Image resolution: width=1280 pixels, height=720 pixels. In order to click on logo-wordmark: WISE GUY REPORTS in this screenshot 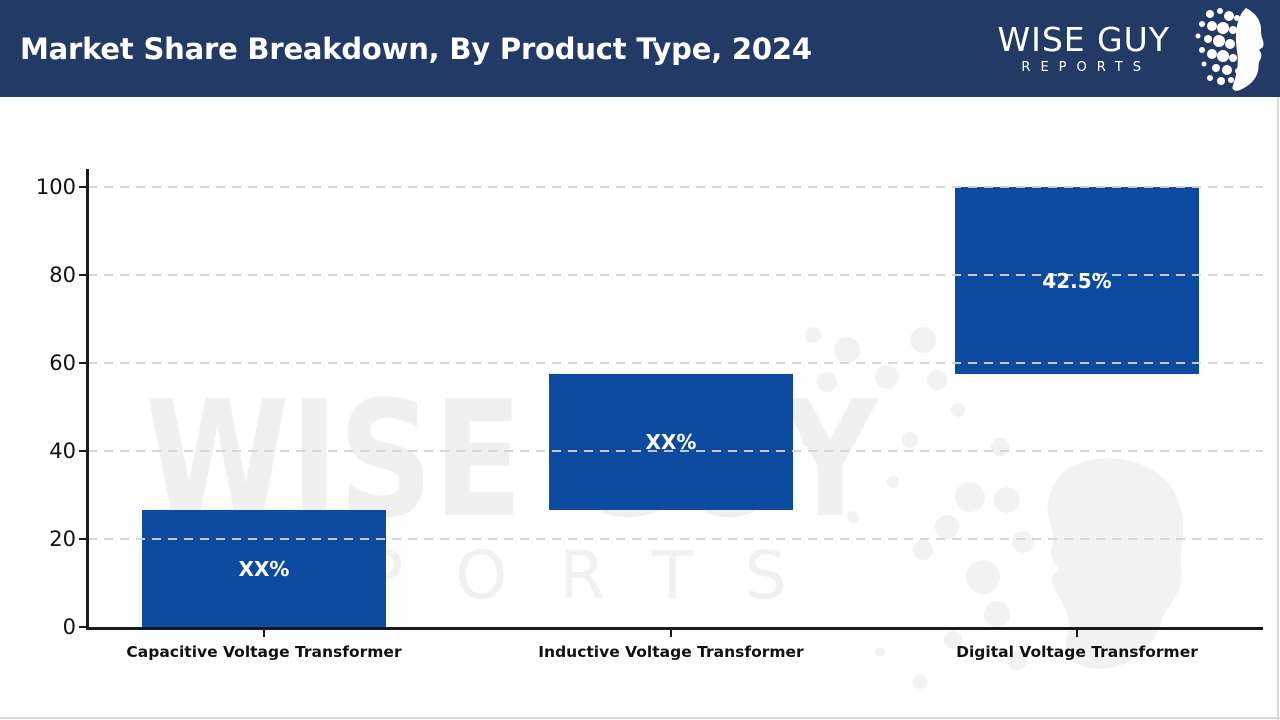, I will do `click(1083, 48)`.